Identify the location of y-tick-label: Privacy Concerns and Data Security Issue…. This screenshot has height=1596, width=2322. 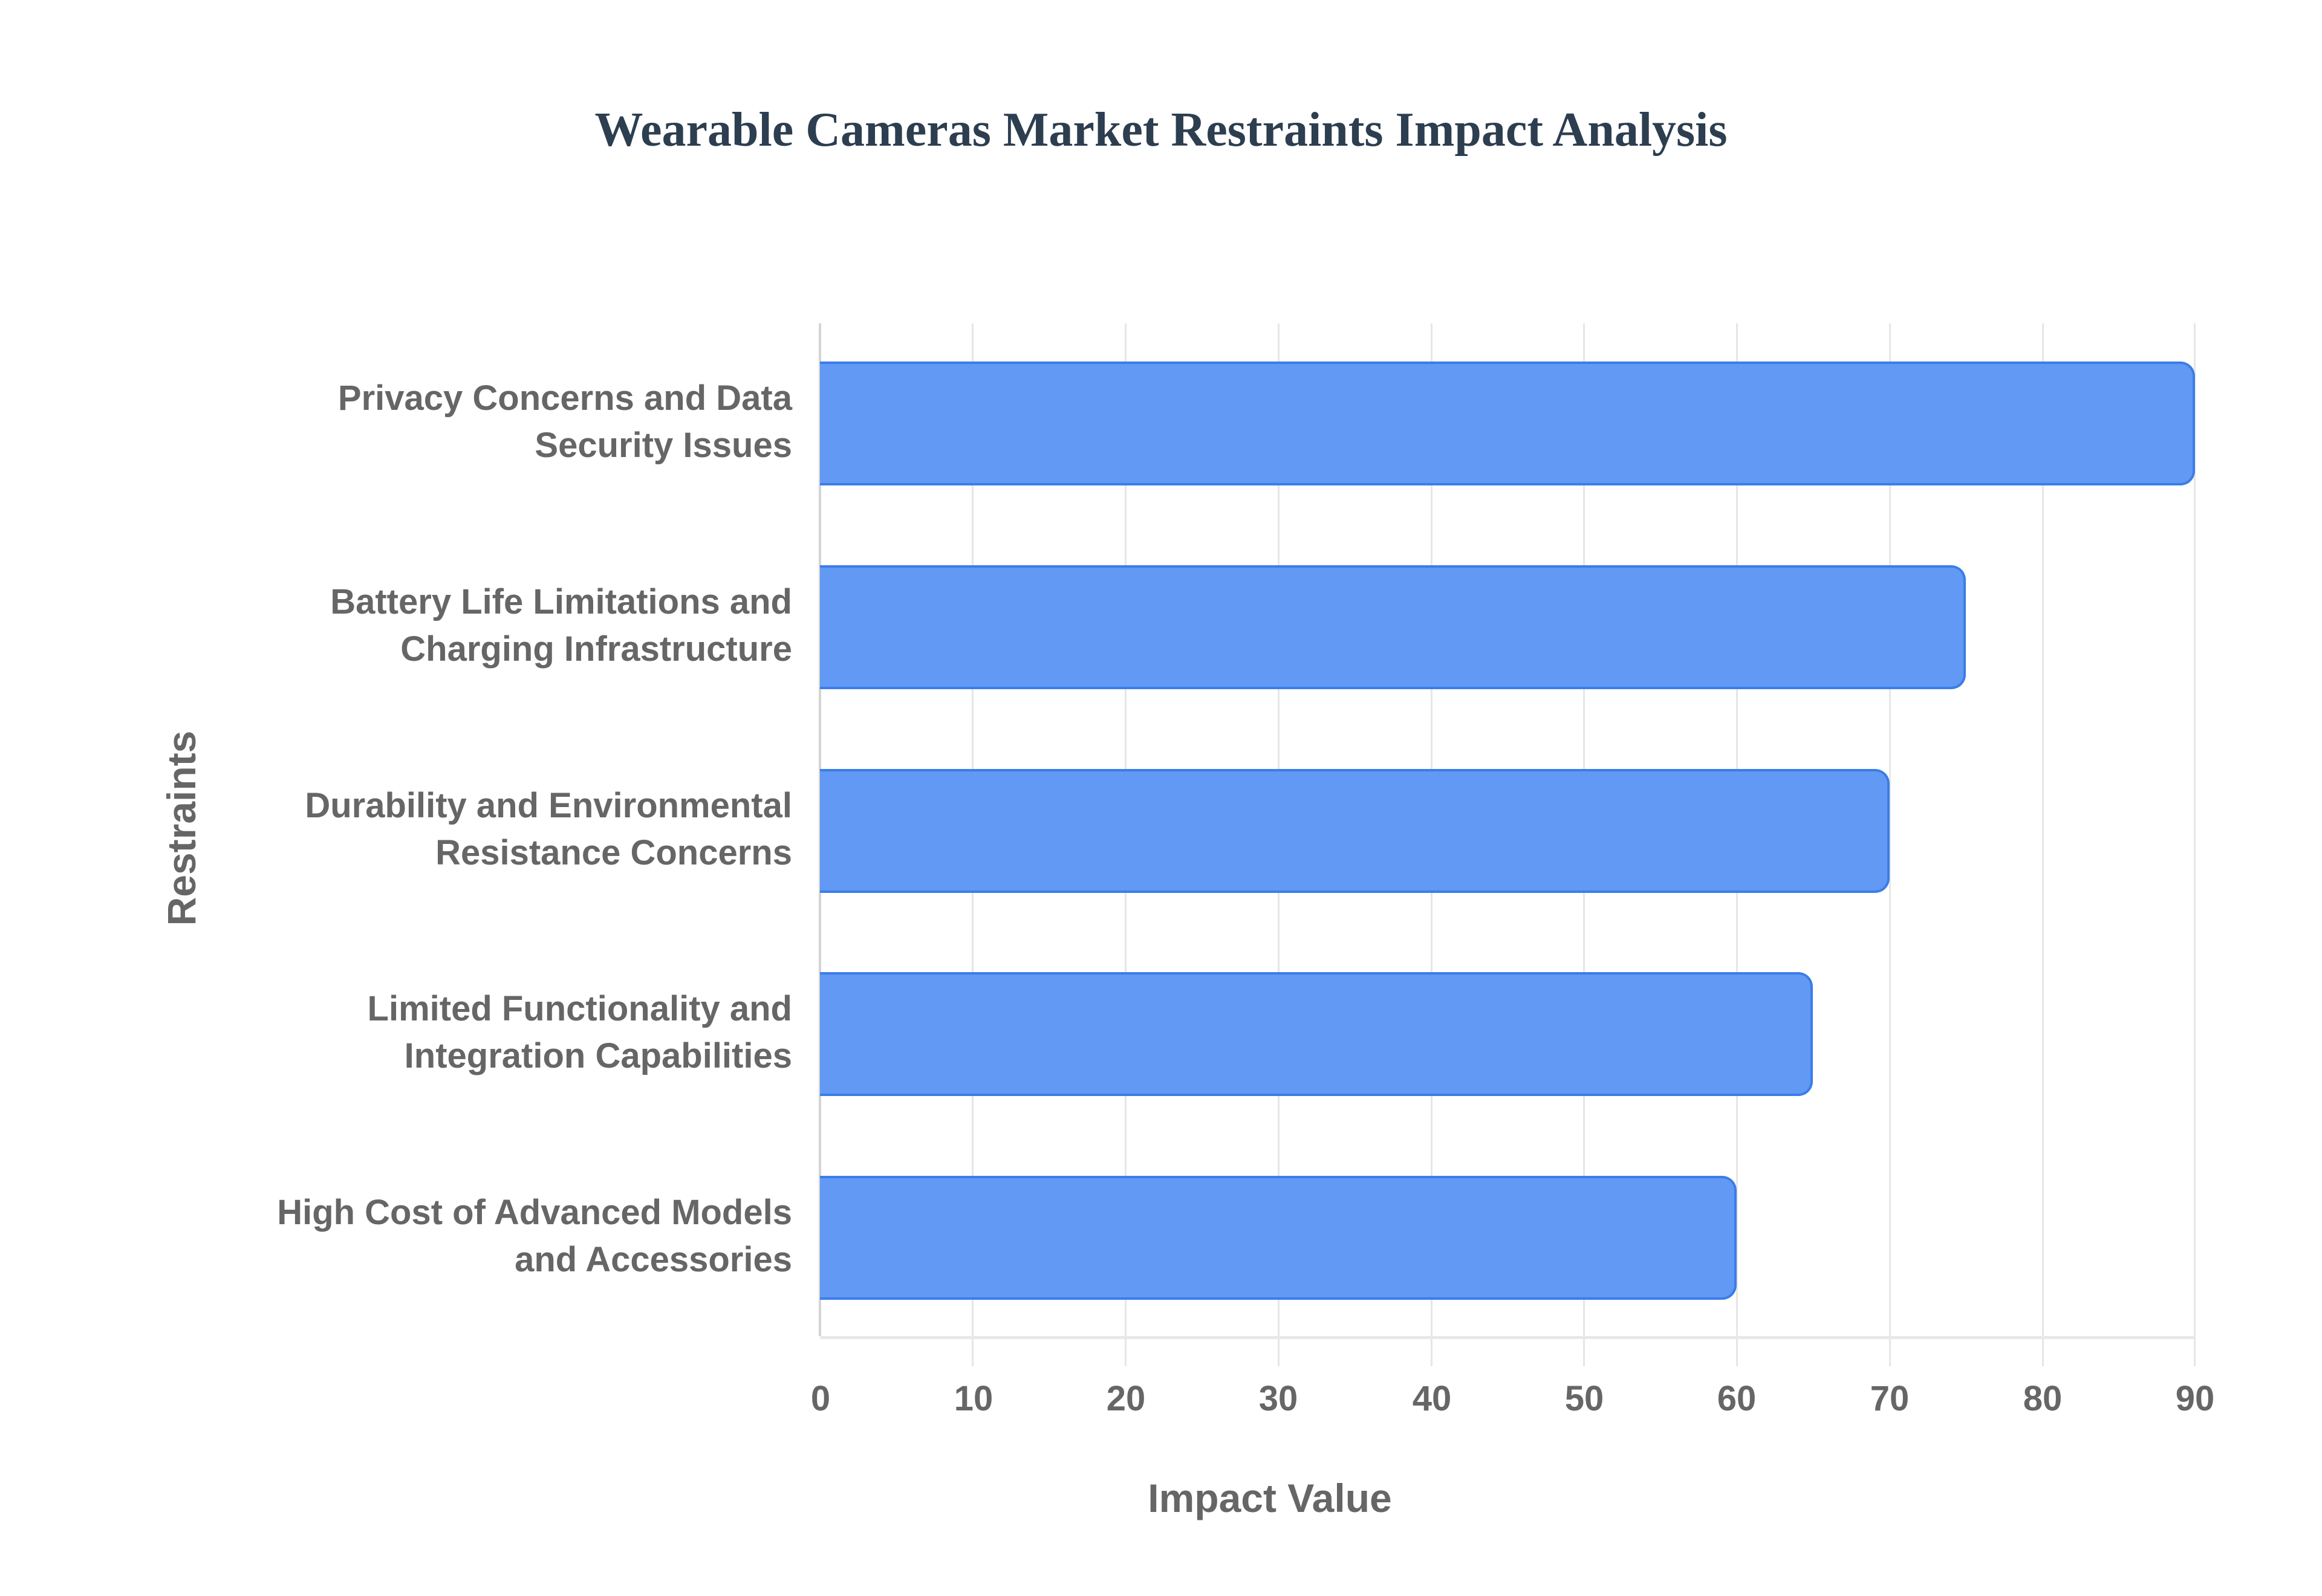
(520, 422).